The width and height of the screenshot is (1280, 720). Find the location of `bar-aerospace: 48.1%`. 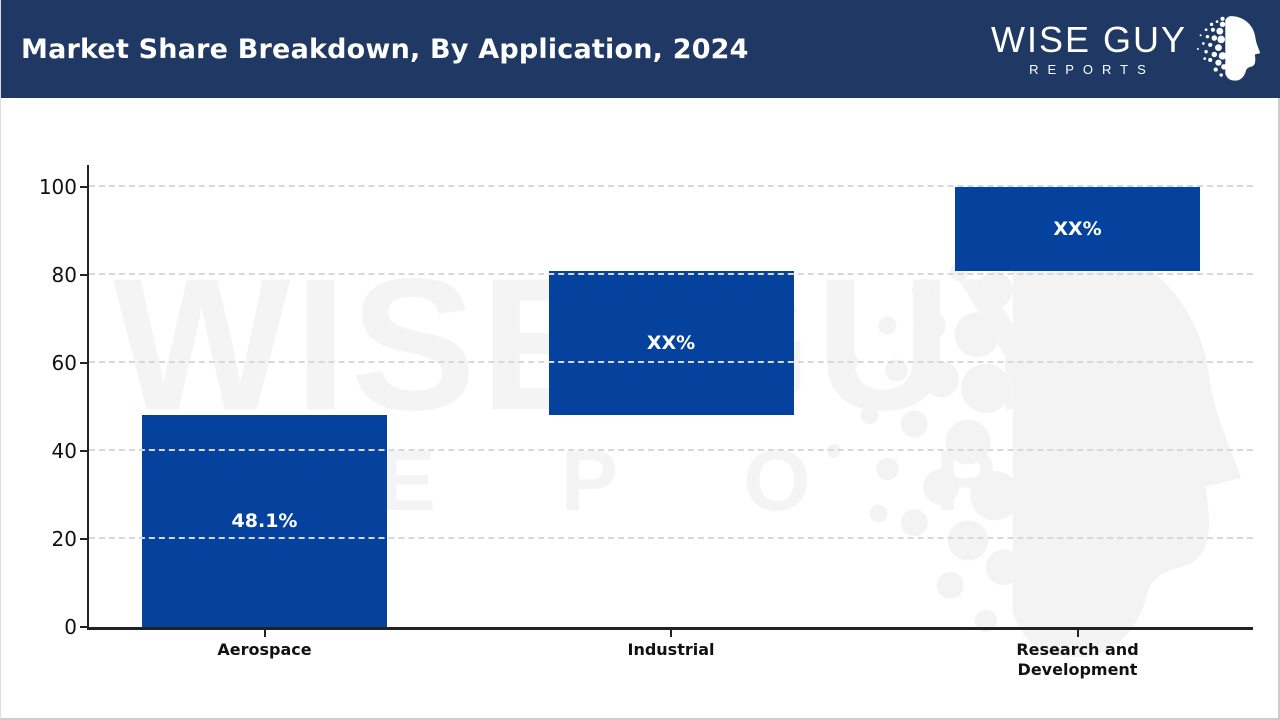

bar-aerospace: 48.1% is located at coordinates (264, 521).